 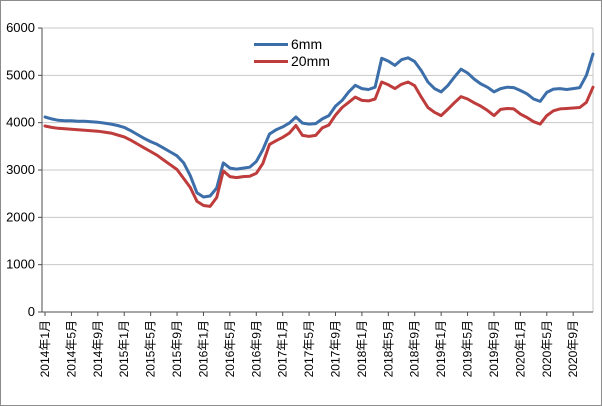 What do you see at coordinates (310, 61) in the screenshot?
I see `legend-label-20mm: 20mm` at bounding box center [310, 61].